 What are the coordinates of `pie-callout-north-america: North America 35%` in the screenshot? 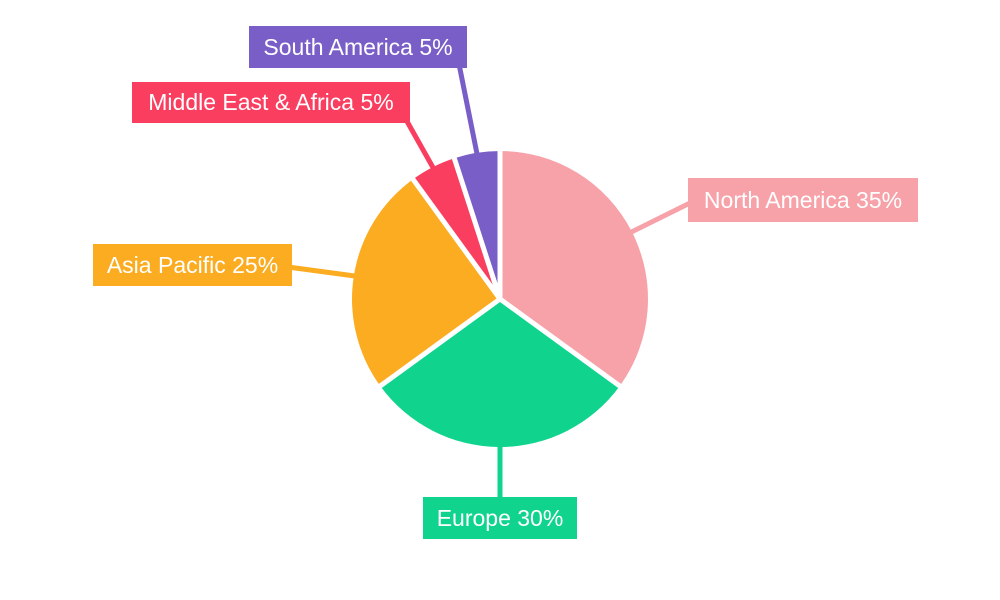 It's located at (803, 200).